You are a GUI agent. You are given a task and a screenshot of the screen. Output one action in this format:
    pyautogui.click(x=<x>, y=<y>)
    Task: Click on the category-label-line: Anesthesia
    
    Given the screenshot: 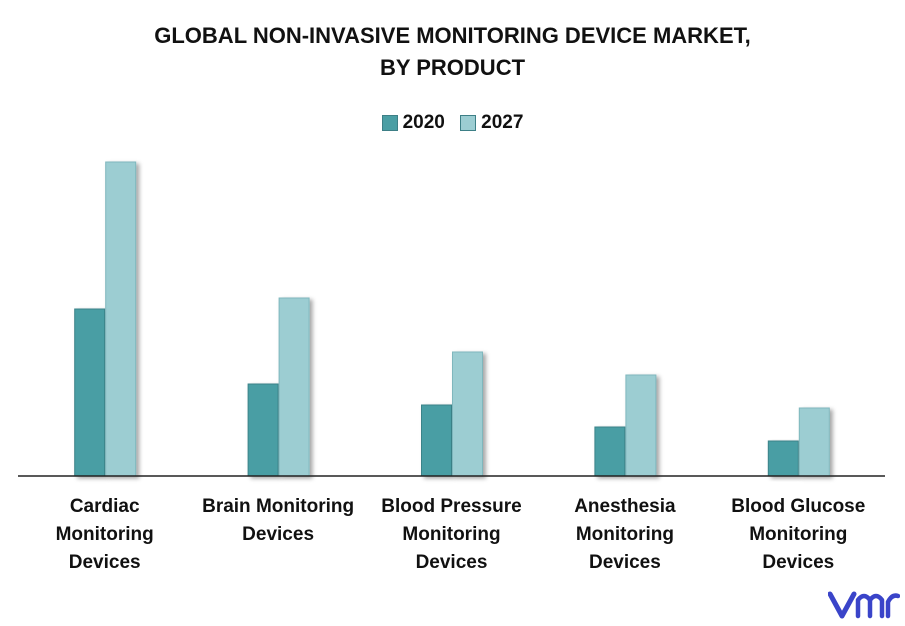 What is the action you would take?
    pyautogui.click(x=625, y=506)
    